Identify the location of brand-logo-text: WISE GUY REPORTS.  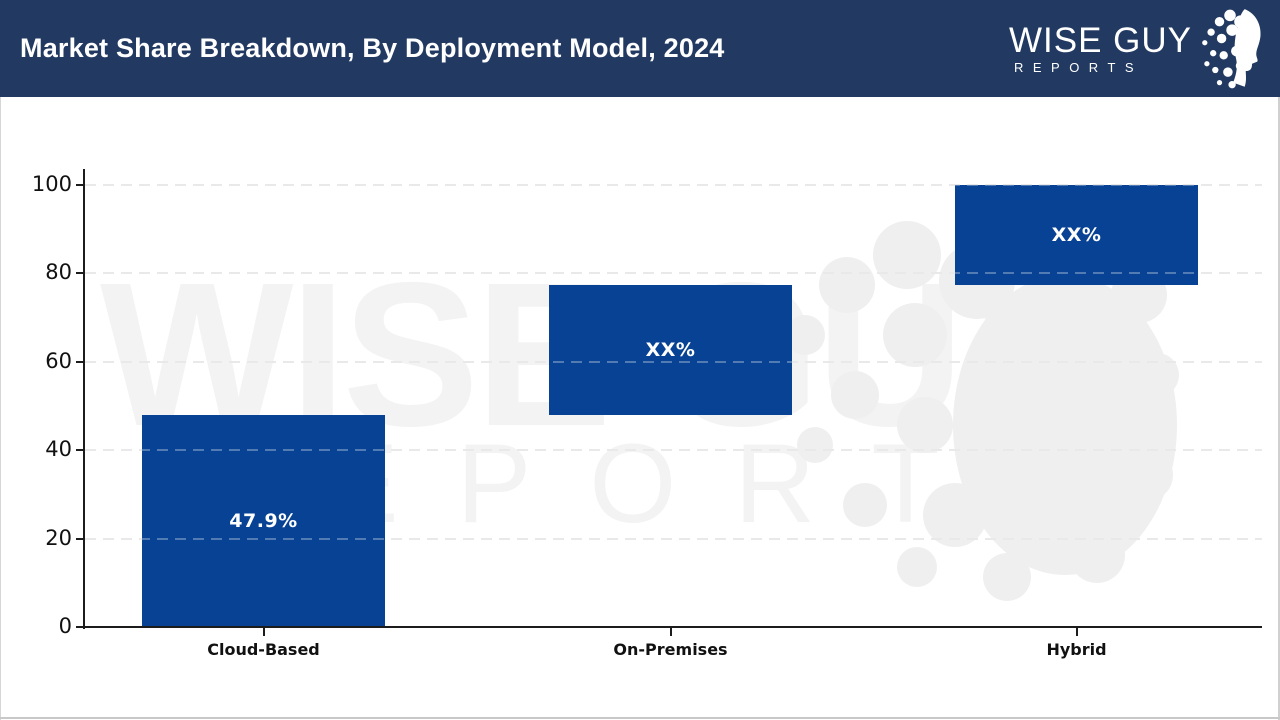
(1100, 48).